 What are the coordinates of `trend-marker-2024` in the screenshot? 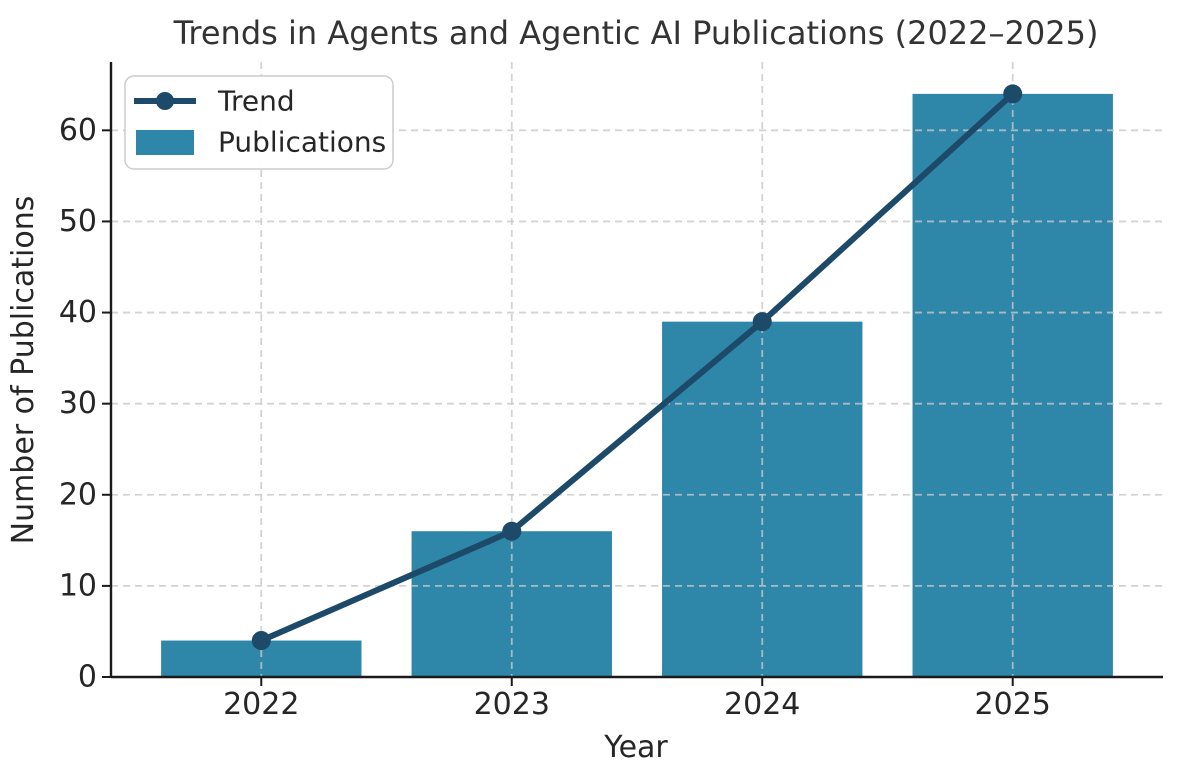 It's located at (762, 322).